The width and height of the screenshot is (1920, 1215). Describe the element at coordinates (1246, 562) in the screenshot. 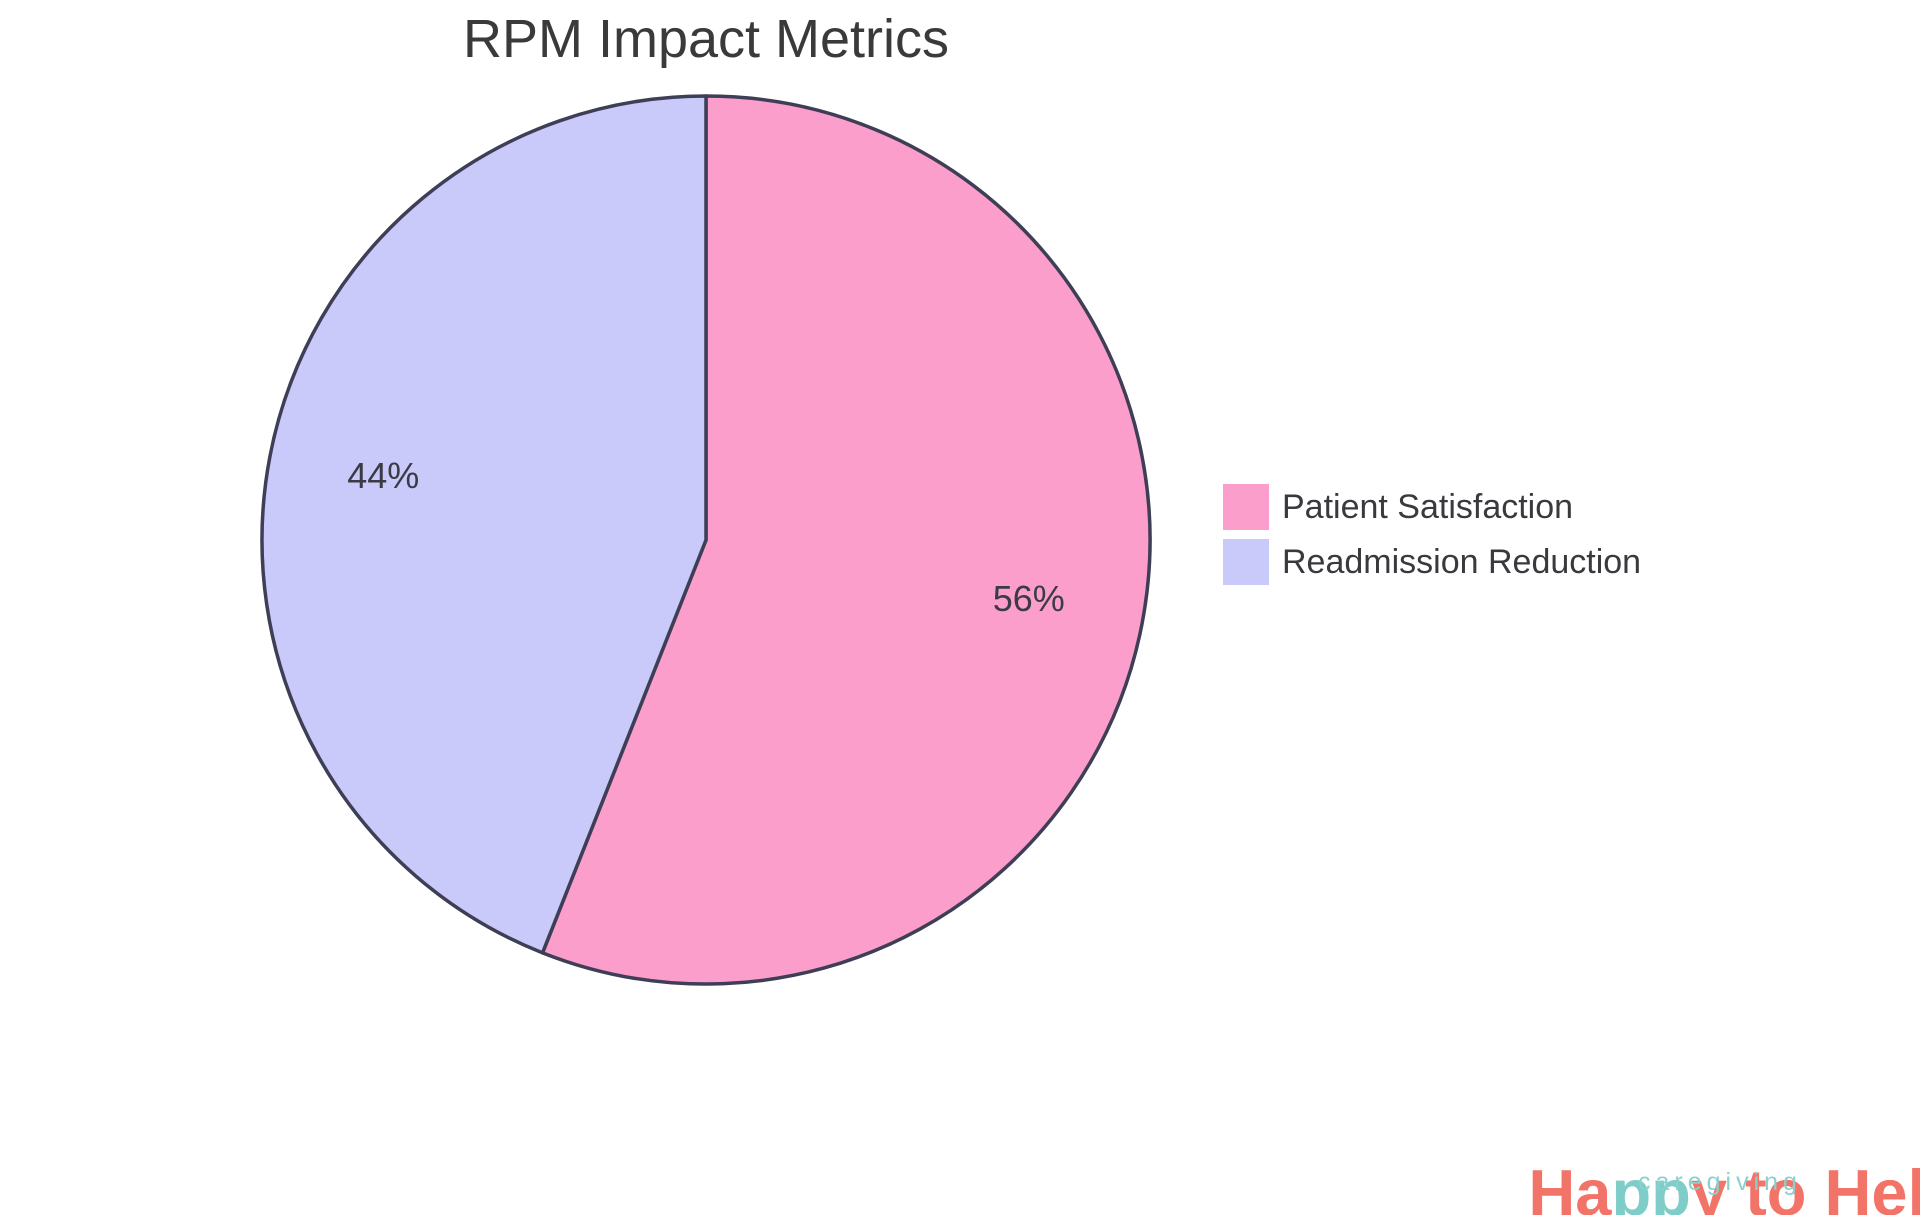

I see `legend-swatch-readmission-reduction` at that location.